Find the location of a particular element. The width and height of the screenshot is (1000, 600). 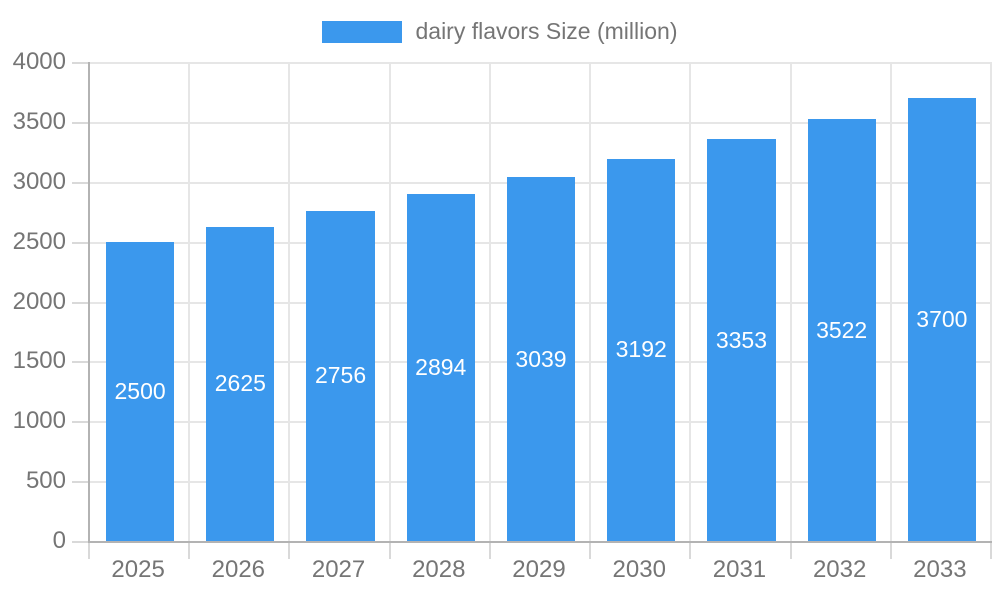

x-axis-label: 2028 is located at coordinates (439, 569).